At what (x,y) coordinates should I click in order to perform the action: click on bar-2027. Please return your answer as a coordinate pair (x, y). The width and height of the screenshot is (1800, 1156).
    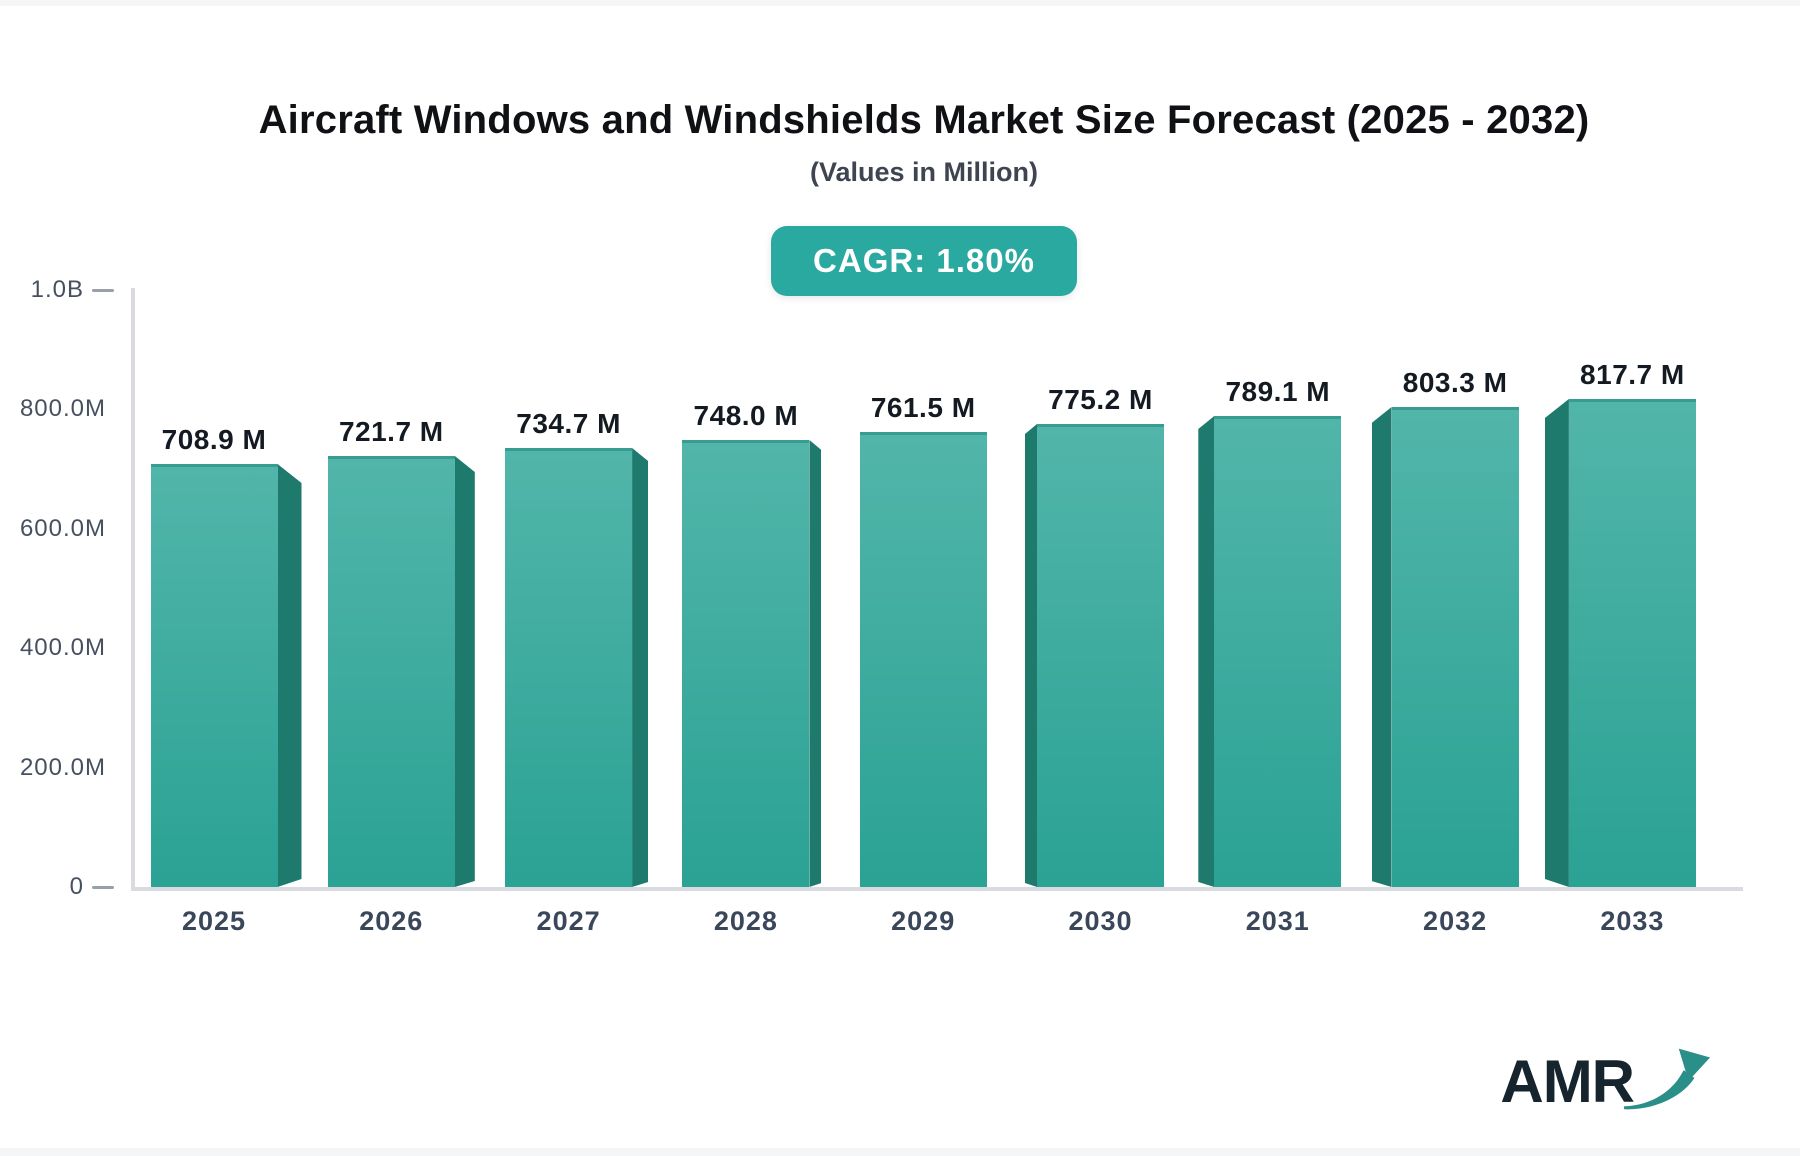
    Looking at the image, I should click on (576, 667).